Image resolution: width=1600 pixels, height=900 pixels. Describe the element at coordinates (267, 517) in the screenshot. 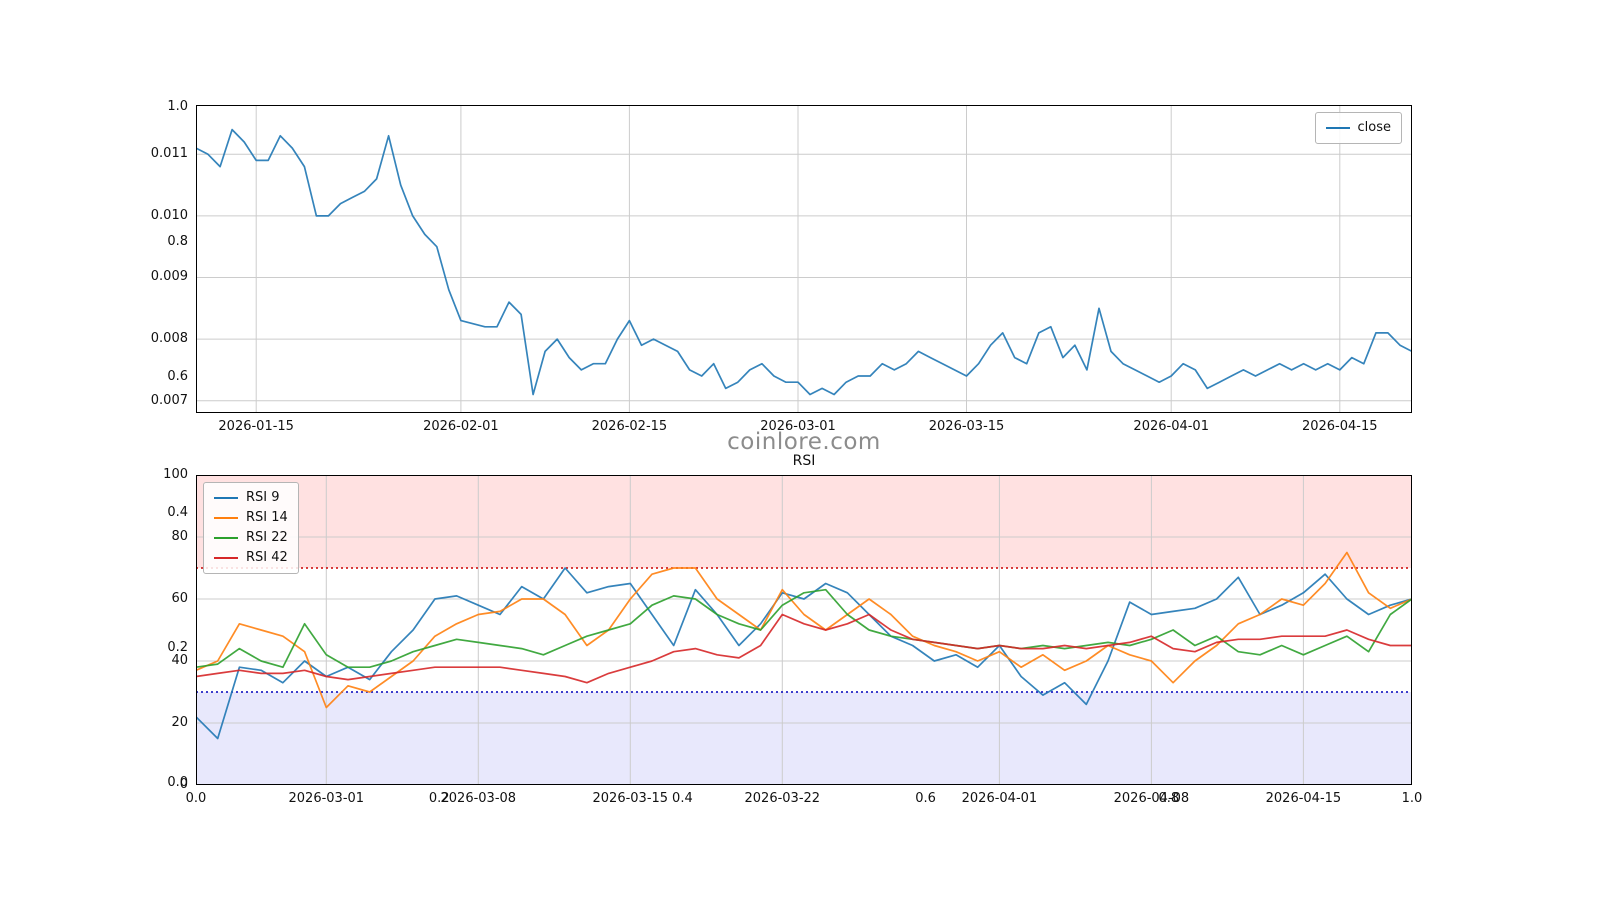

I see `legend-label: RSI 14` at that location.